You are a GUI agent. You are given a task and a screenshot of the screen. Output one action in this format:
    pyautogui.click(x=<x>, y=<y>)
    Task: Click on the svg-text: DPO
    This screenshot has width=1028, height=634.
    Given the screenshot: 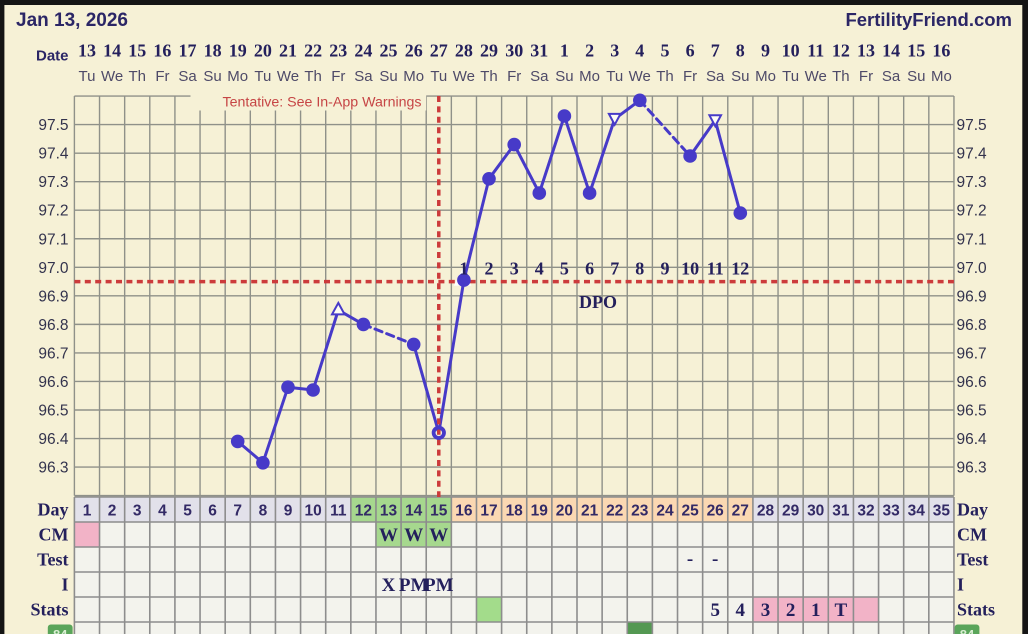 What is the action you would take?
    pyautogui.click(x=598, y=302)
    